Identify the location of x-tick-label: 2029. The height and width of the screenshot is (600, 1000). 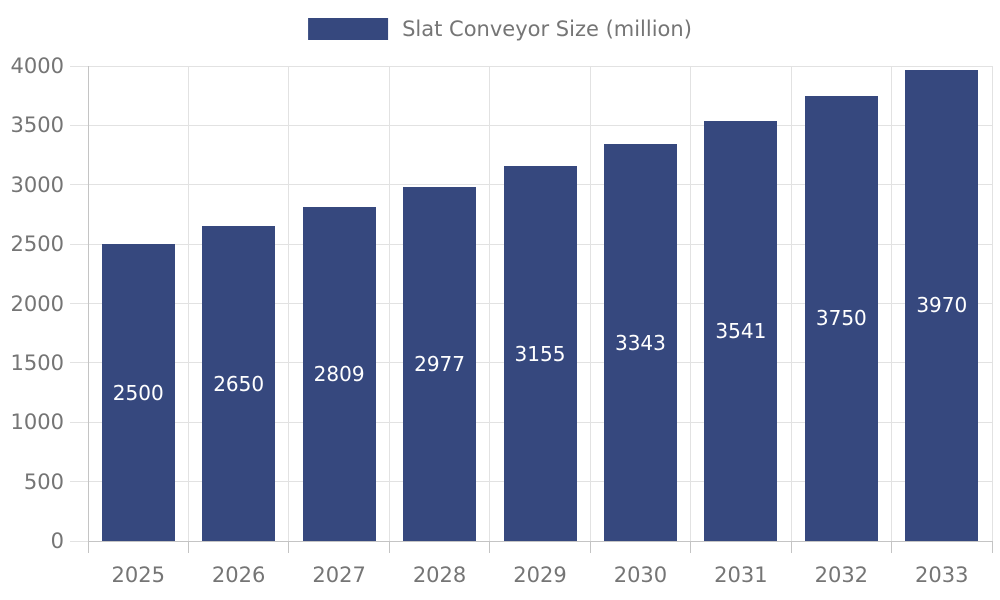
(540, 575).